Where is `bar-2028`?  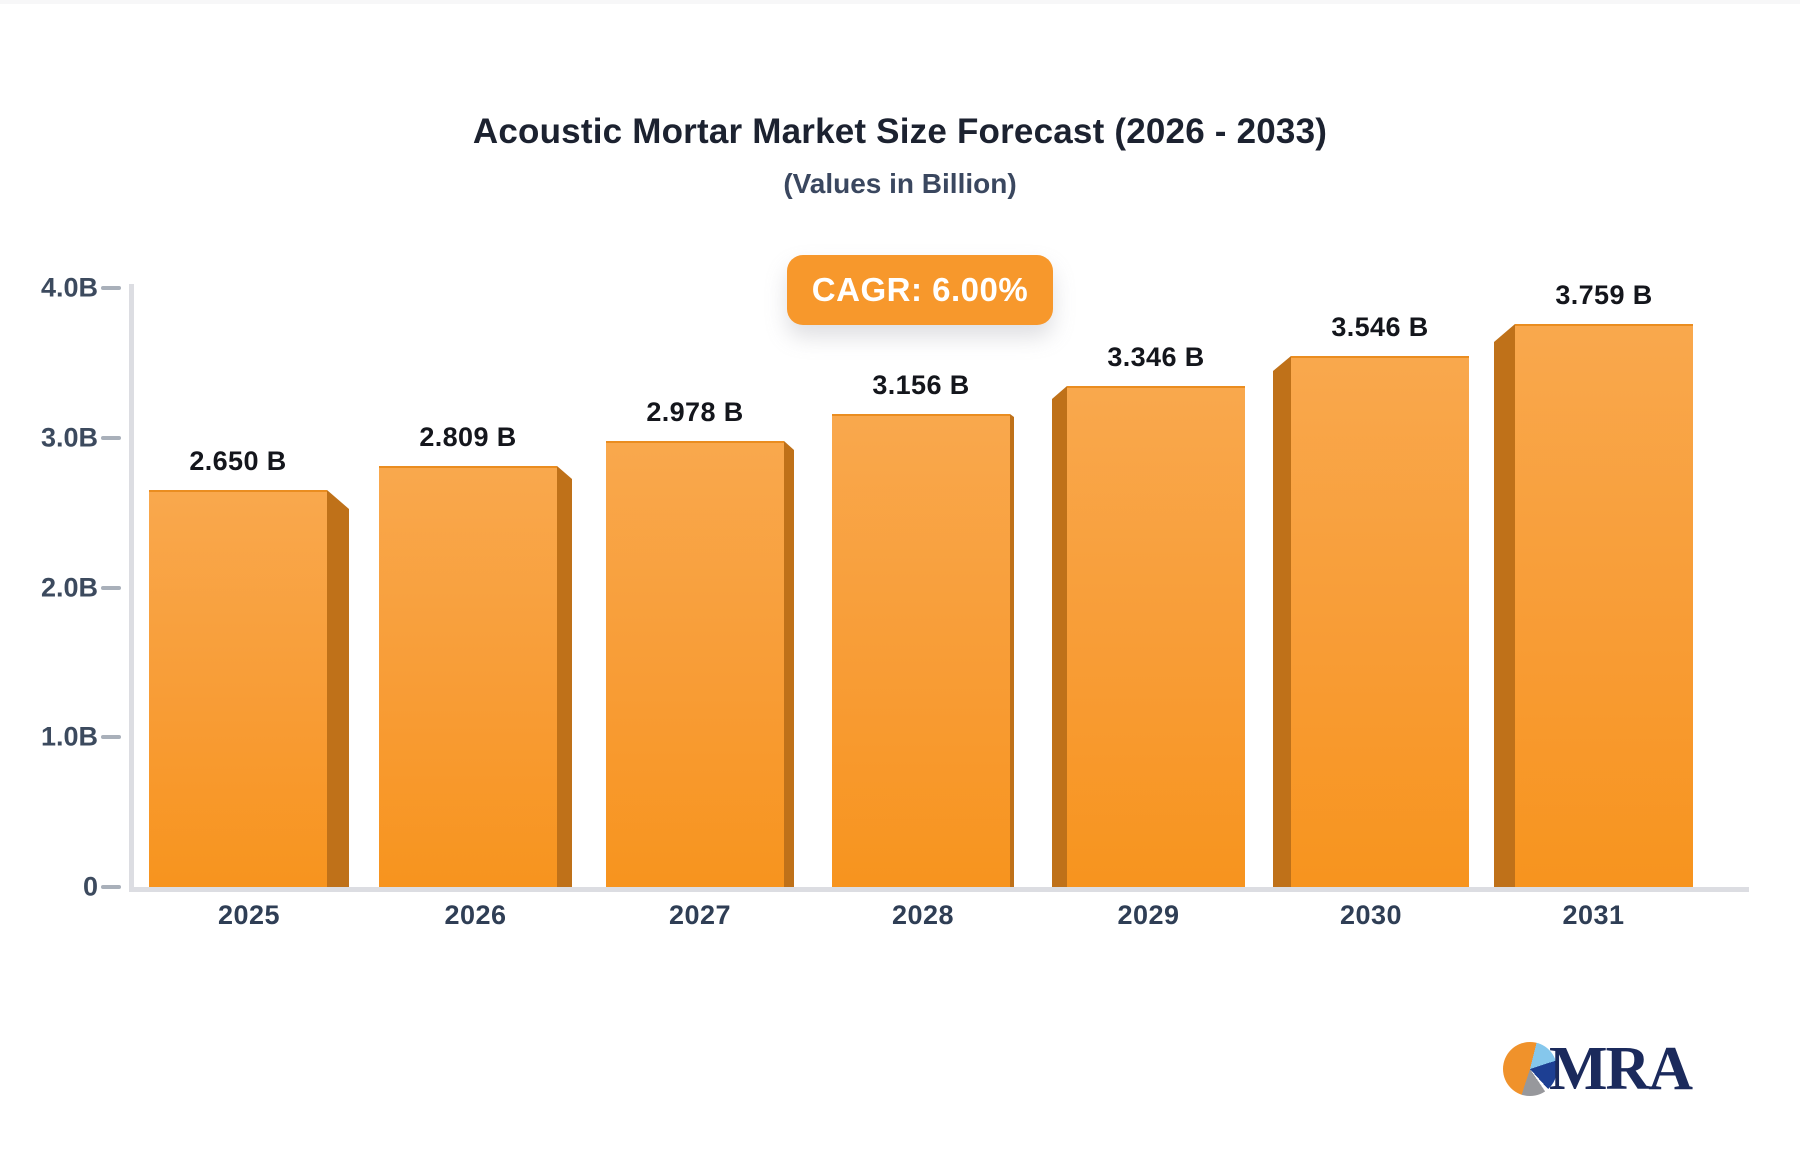 bar-2028 is located at coordinates (921, 650).